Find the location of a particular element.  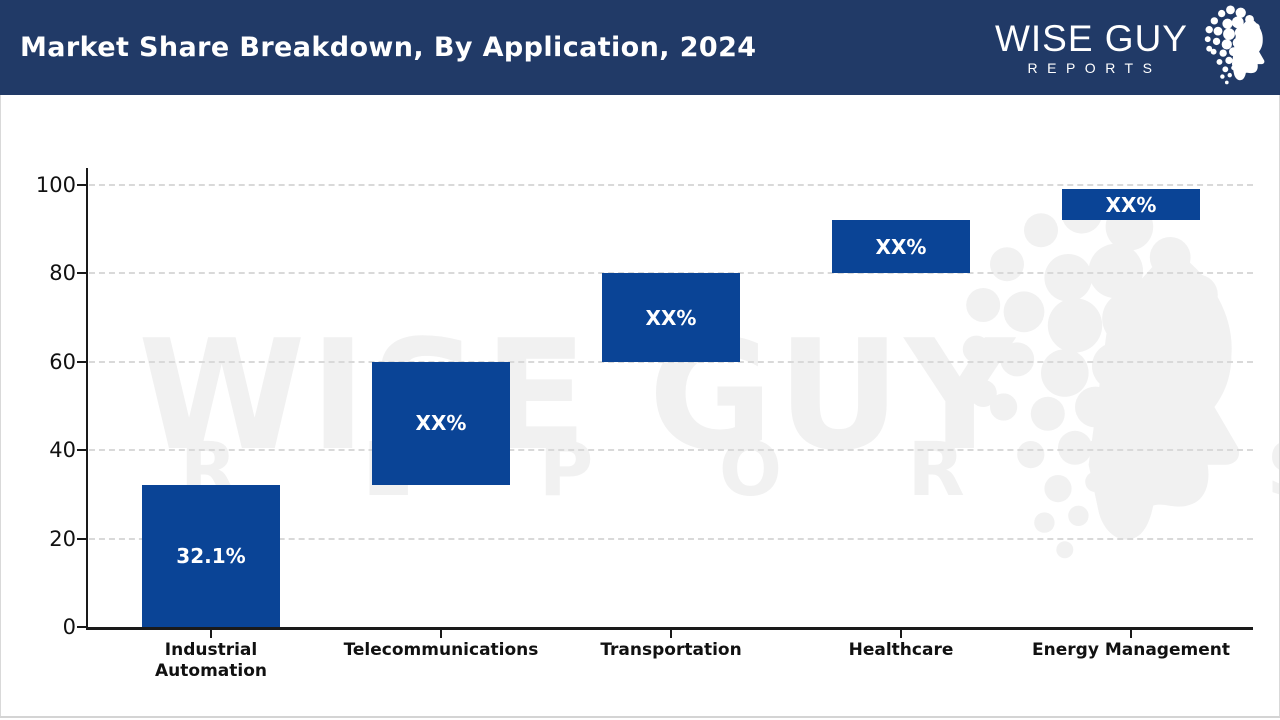

y-axis-spine is located at coordinates (87, 398).